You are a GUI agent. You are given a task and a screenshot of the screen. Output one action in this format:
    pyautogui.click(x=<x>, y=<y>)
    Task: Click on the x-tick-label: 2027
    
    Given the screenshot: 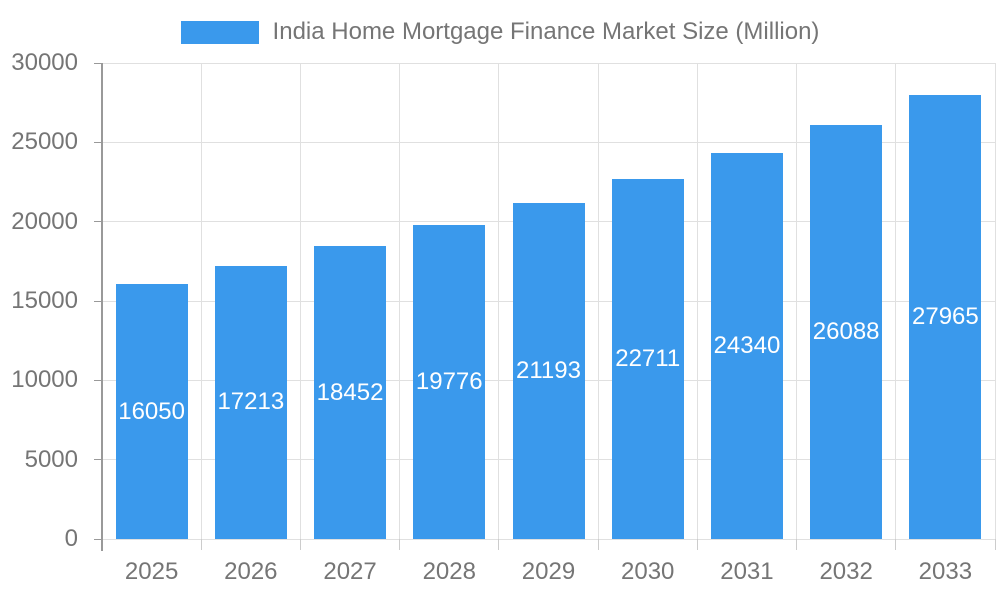 What is the action you would take?
    pyautogui.click(x=350, y=571)
    